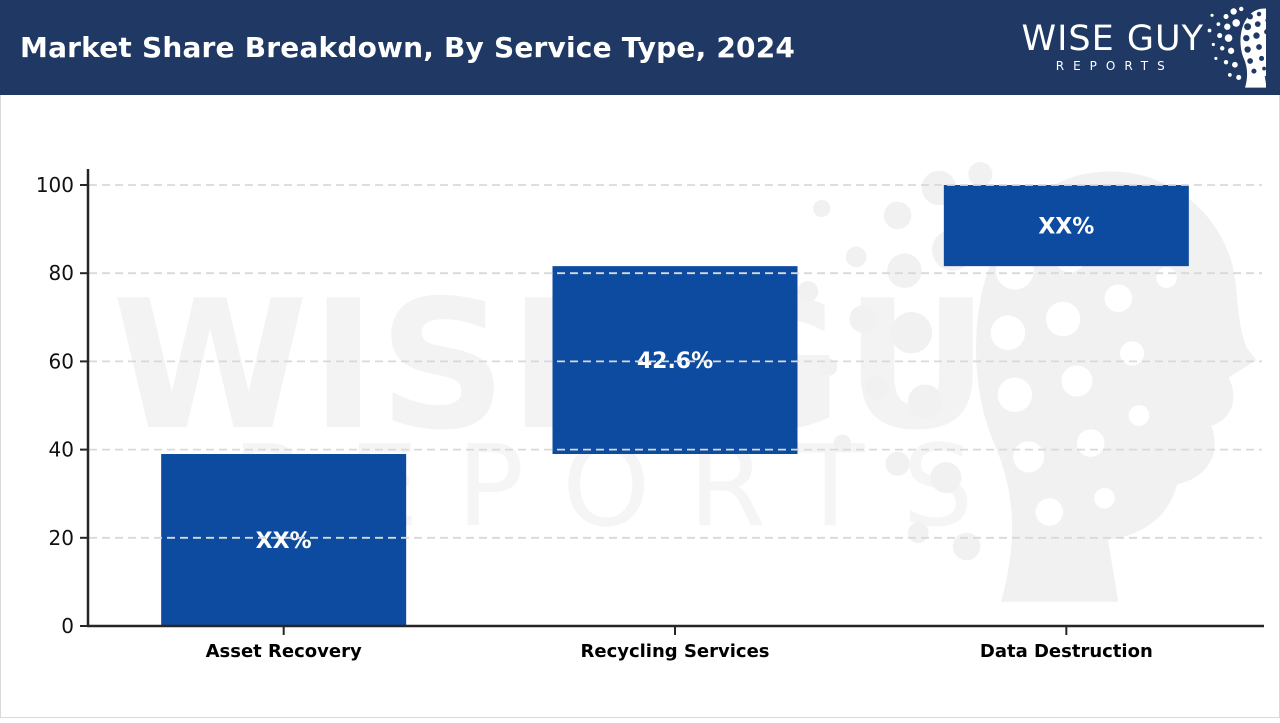 The height and width of the screenshot is (723, 1280). Describe the element at coordinates (1112, 38) in the screenshot. I see `logo-wordmark: WISE GUY` at that location.